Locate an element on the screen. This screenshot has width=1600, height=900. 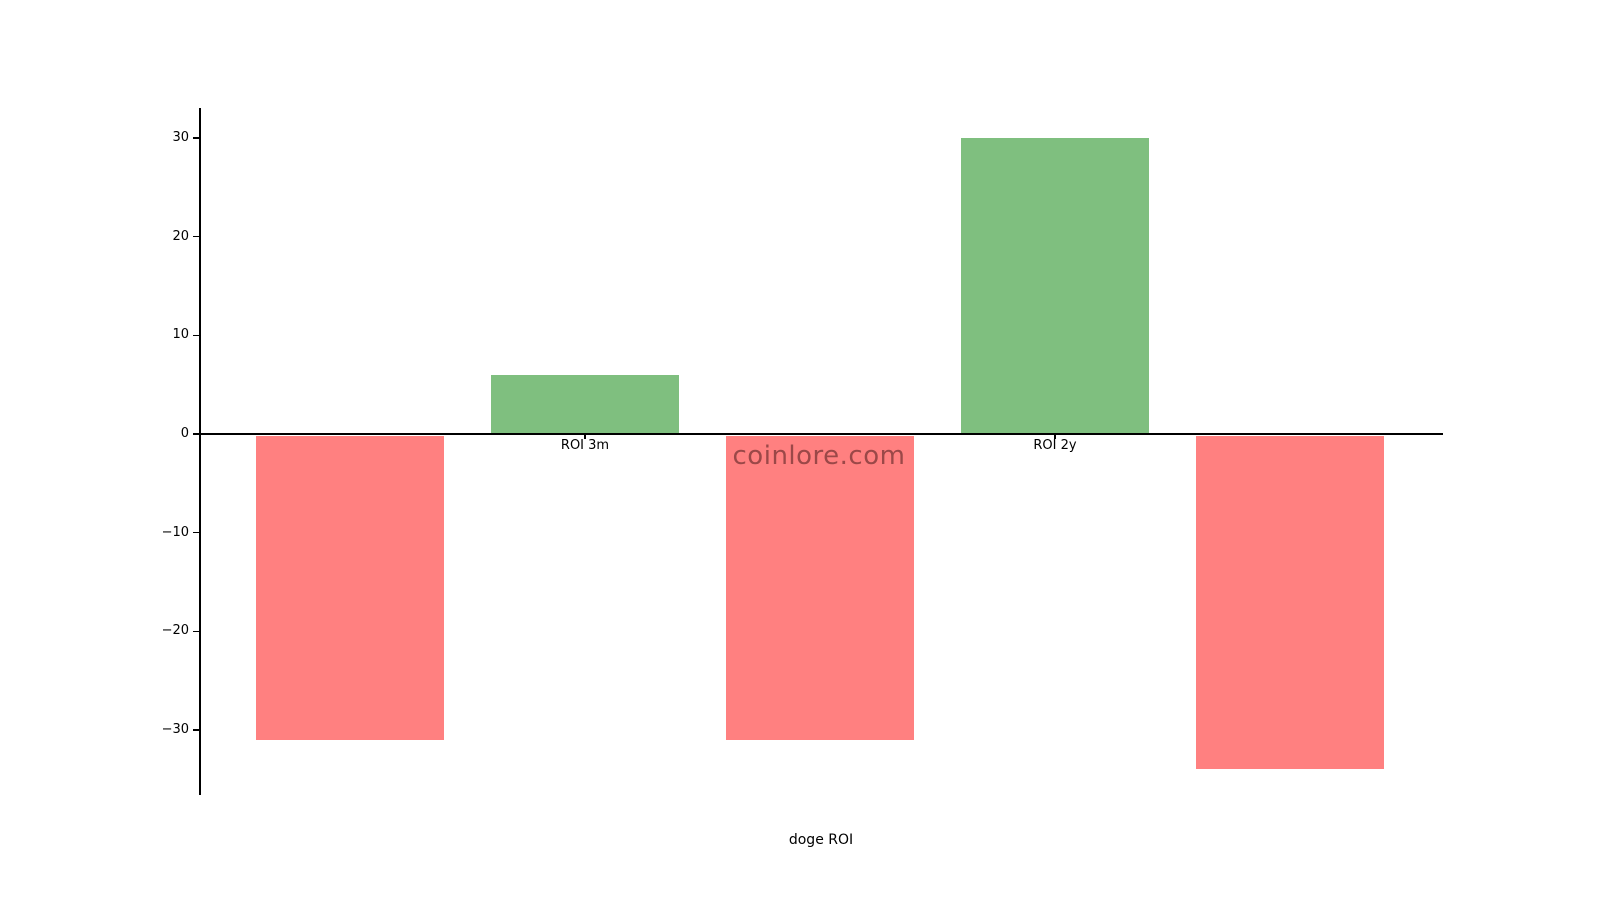
x-axis-zero-line is located at coordinates (821, 434).